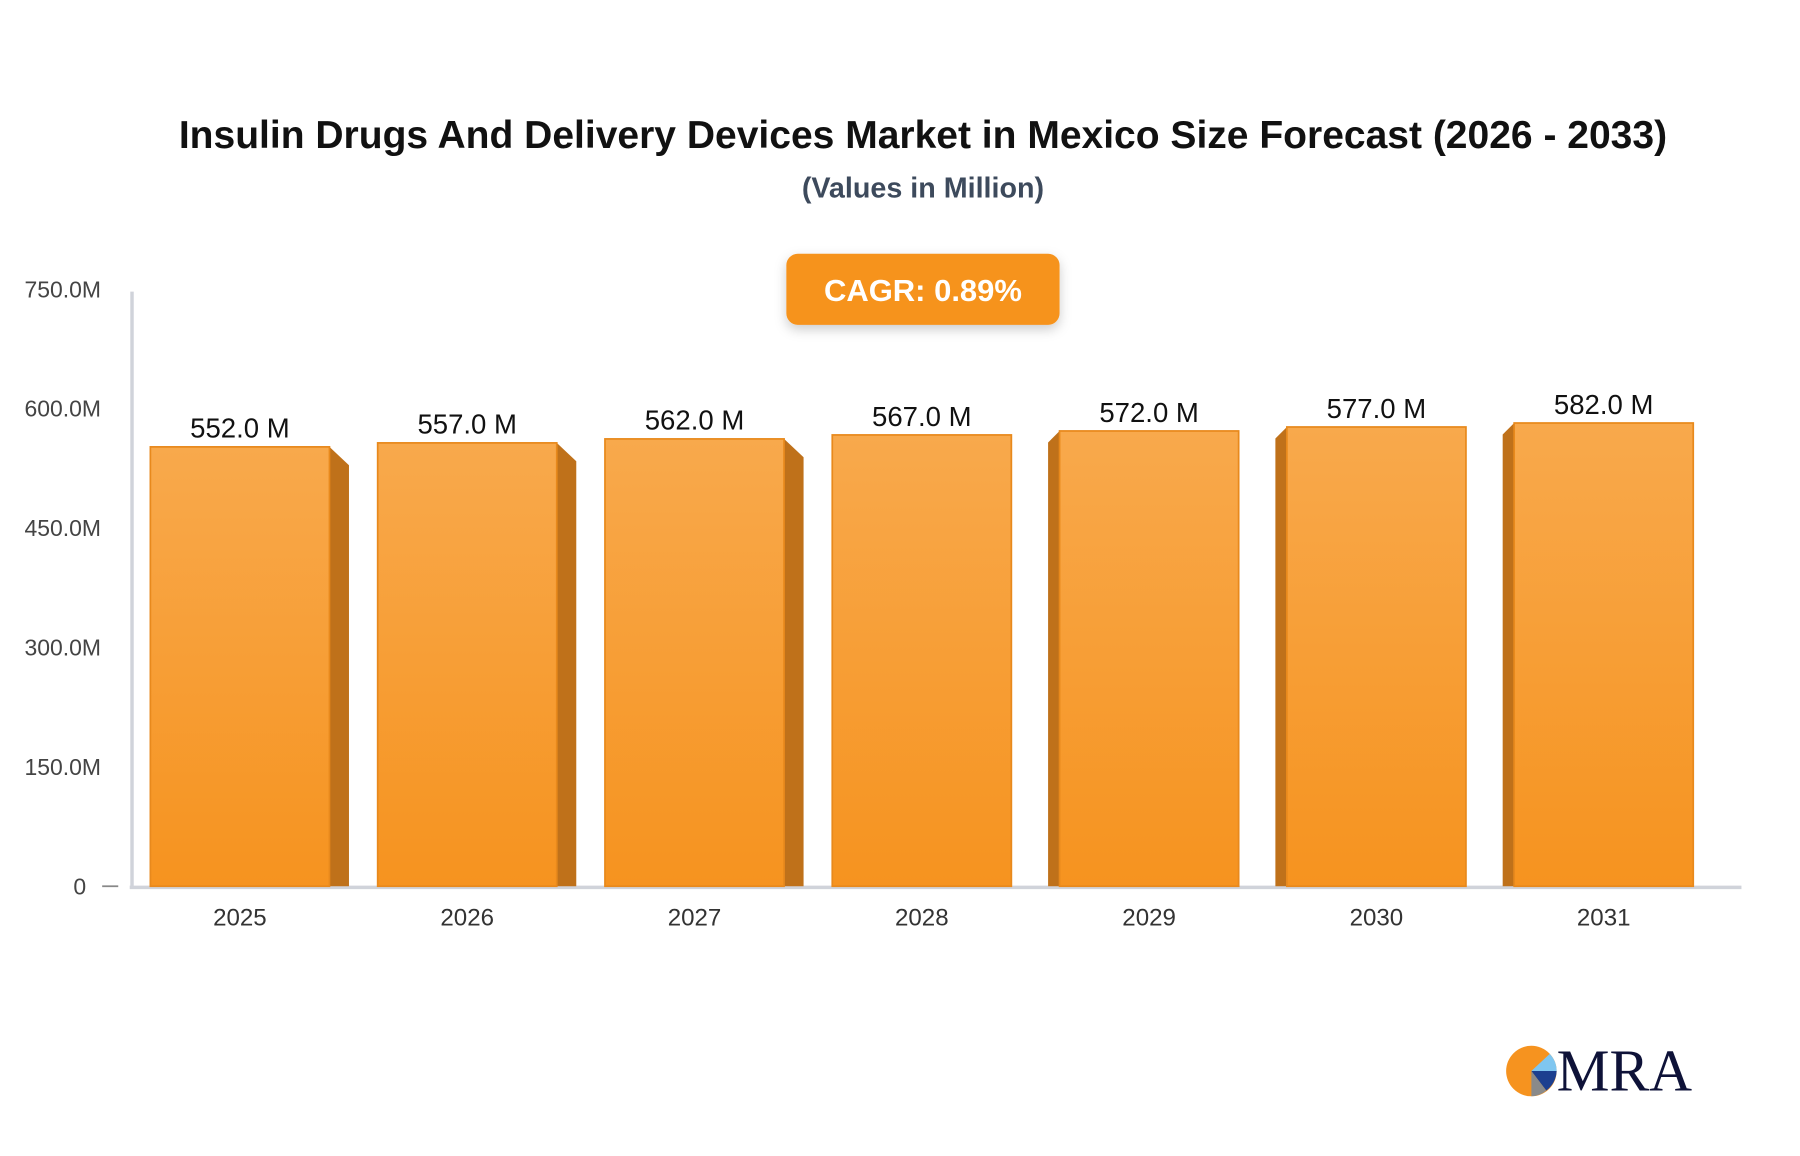 This screenshot has height=1156, width=1800. I want to click on y-tick-label: 450.0M, so click(63, 528).